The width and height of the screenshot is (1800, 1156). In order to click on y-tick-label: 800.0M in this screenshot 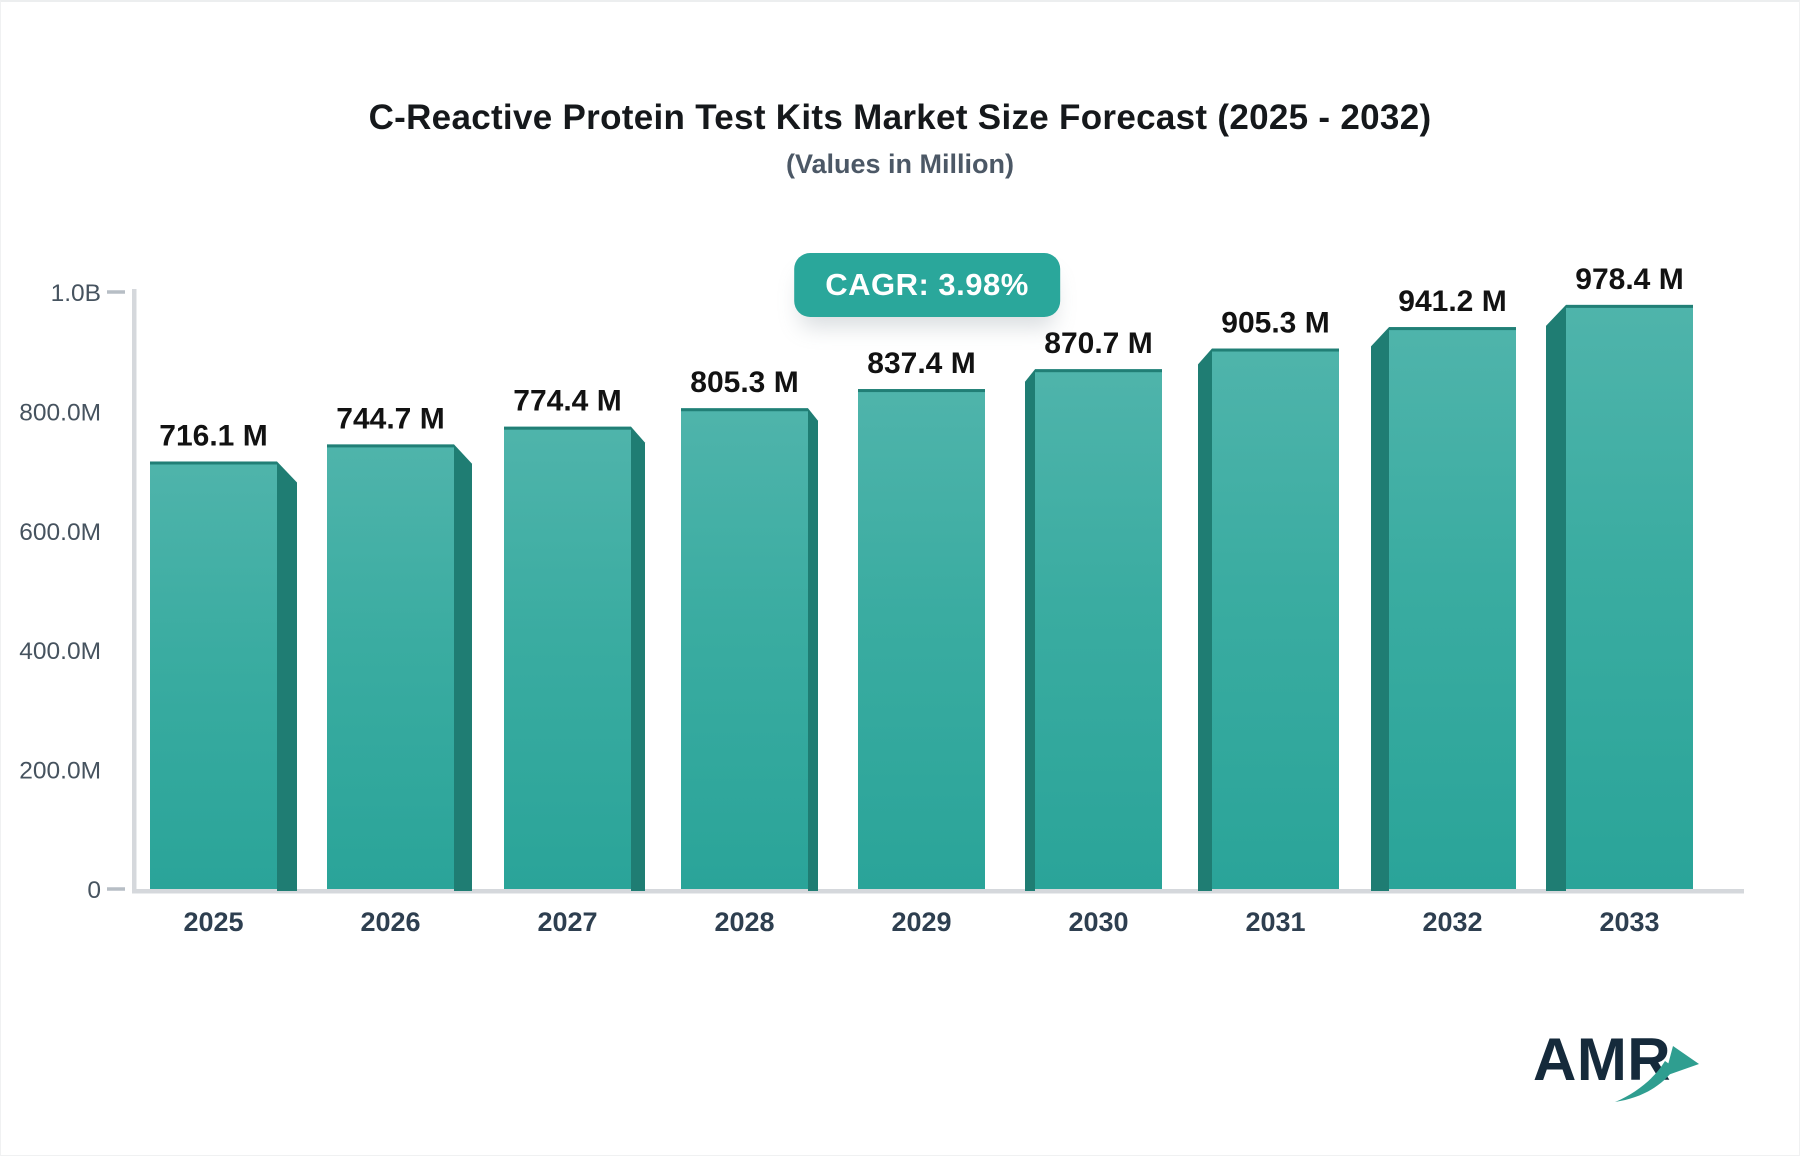, I will do `click(60, 412)`.